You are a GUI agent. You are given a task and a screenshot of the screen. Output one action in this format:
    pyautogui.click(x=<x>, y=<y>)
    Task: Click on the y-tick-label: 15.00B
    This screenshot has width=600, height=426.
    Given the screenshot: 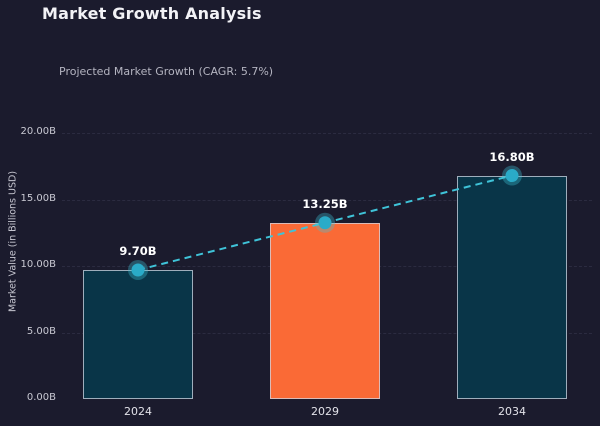 What is the action you would take?
    pyautogui.click(x=38, y=198)
    